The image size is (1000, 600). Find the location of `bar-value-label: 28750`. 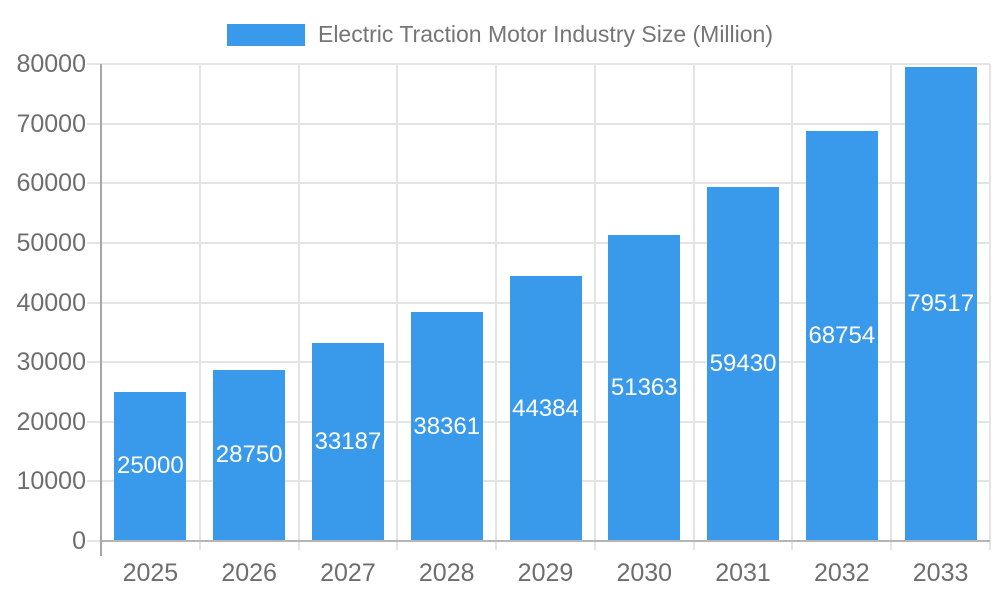

bar-value-label: 28750 is located at coordinates (249, 455).